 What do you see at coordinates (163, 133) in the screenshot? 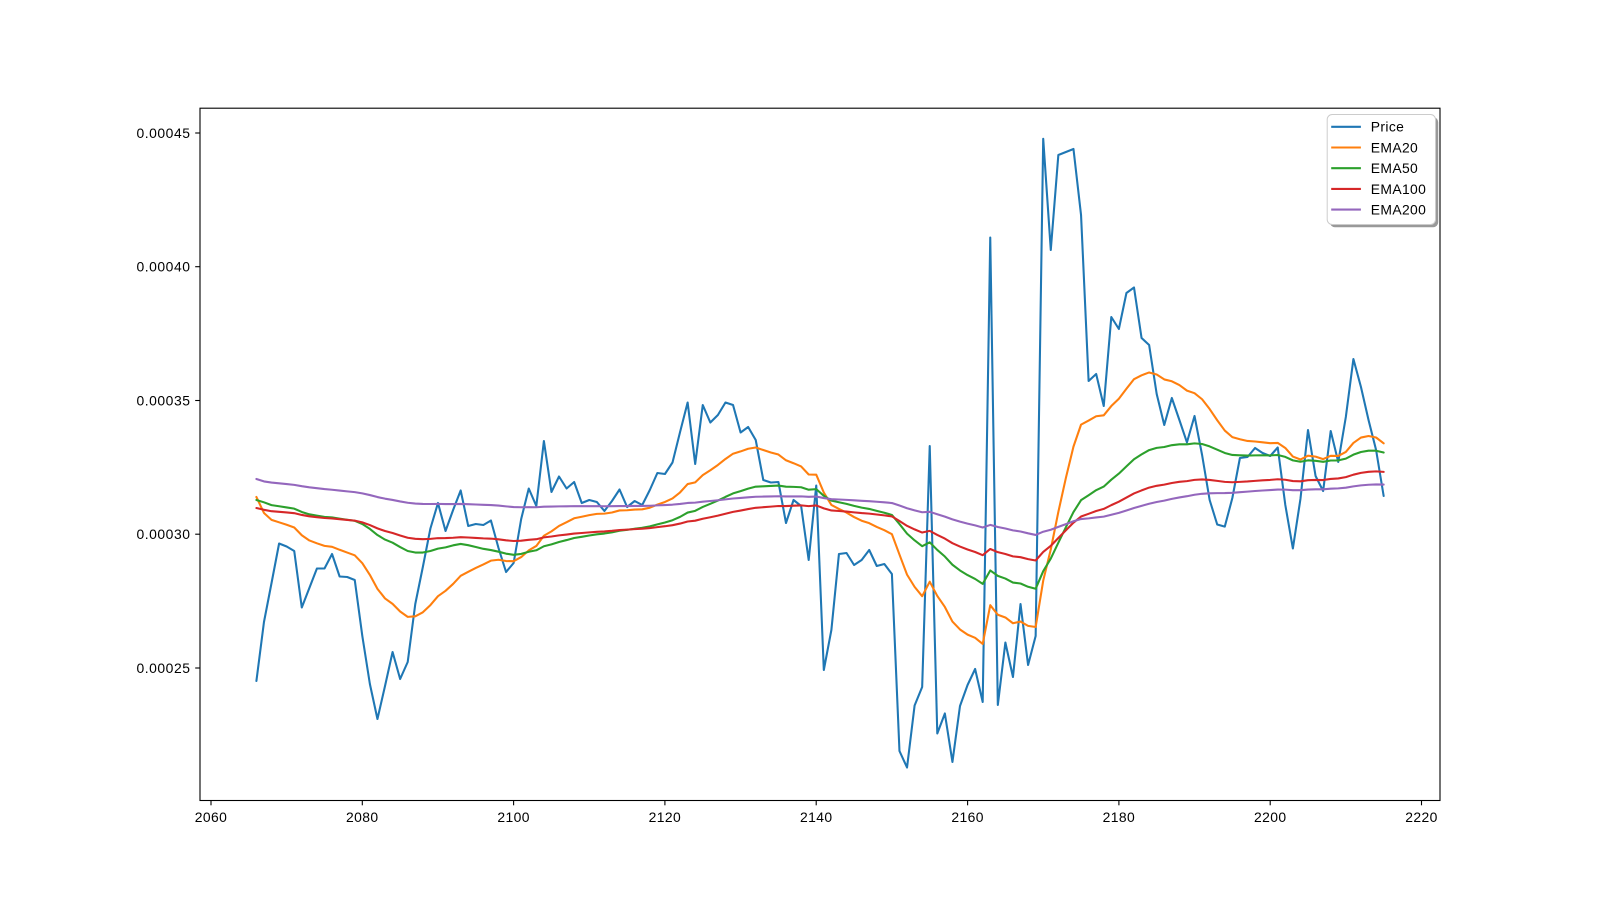
I see `svg-text: 0.00045` at bounding box center [163, 133].